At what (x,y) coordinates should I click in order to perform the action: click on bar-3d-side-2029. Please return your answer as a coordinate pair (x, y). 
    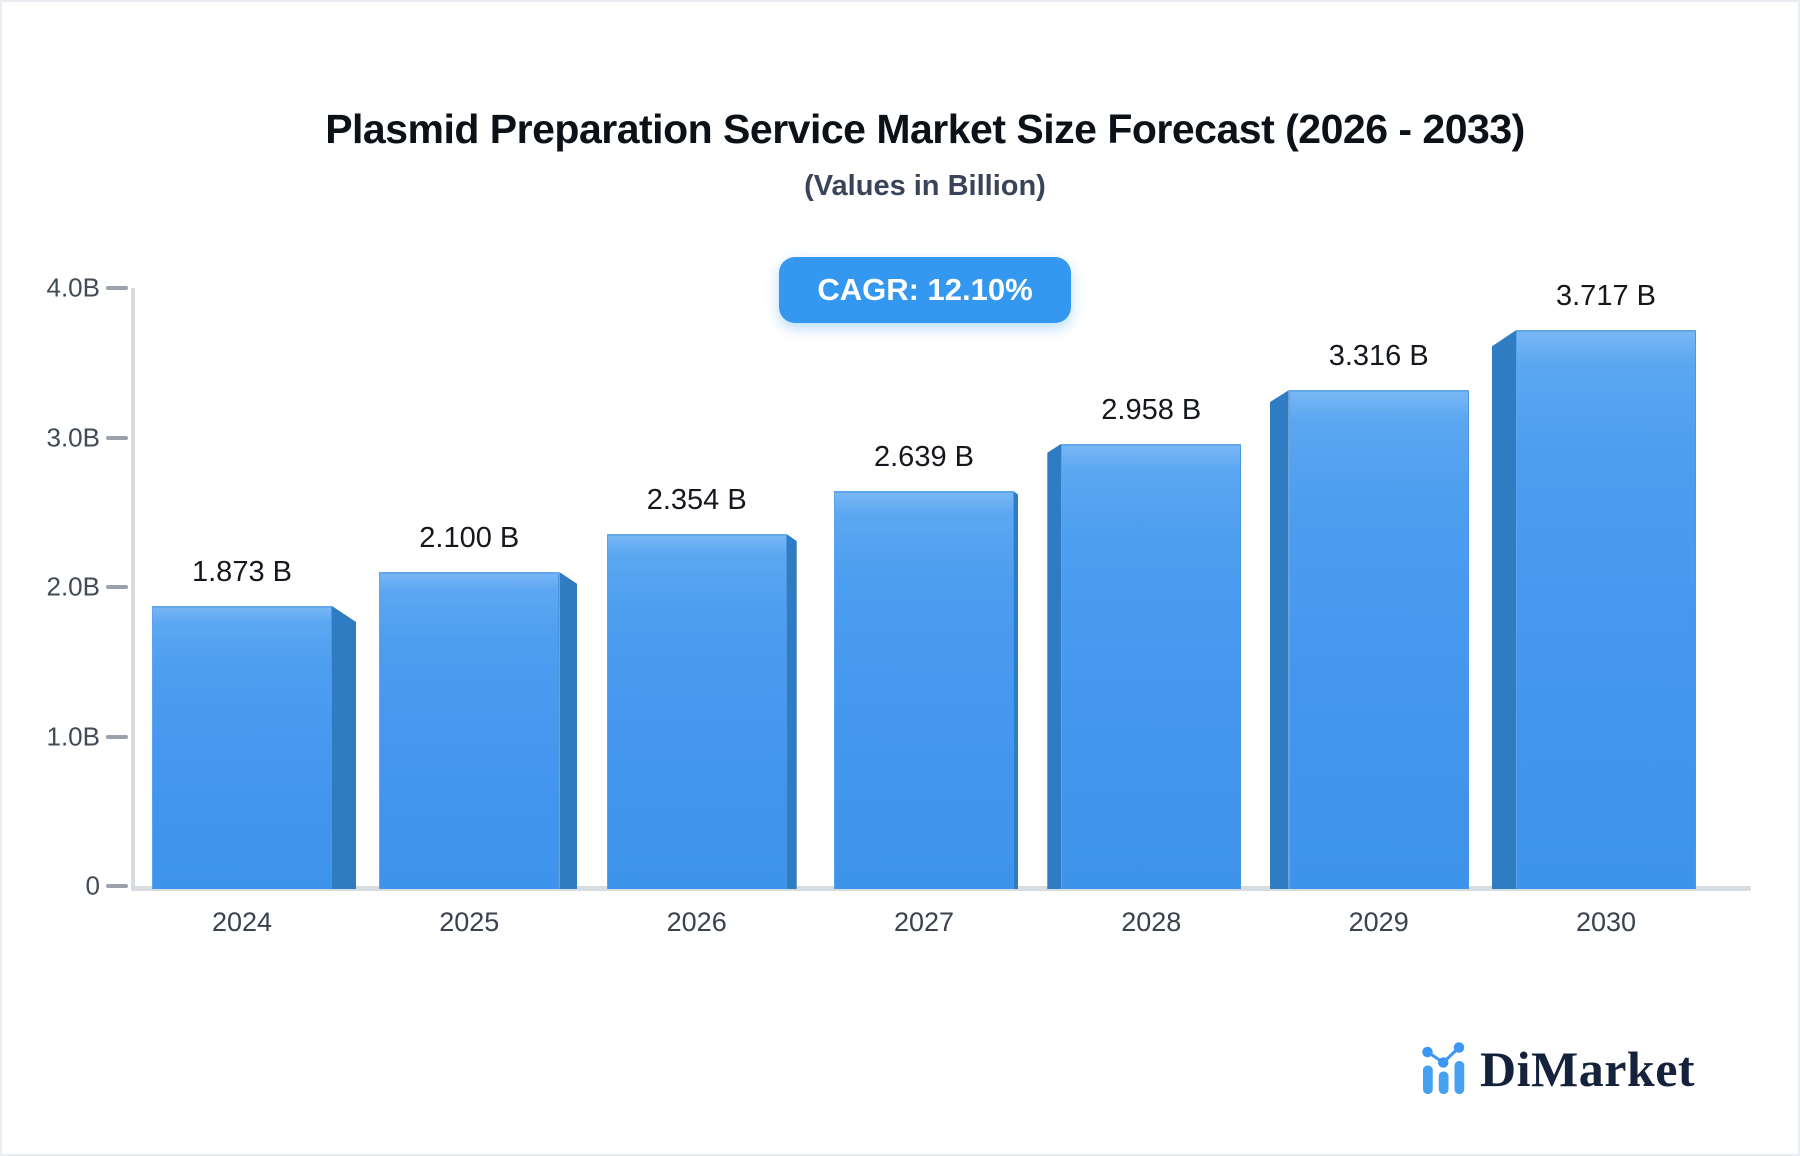
    Looking at the image, I should click on (1279, 639).